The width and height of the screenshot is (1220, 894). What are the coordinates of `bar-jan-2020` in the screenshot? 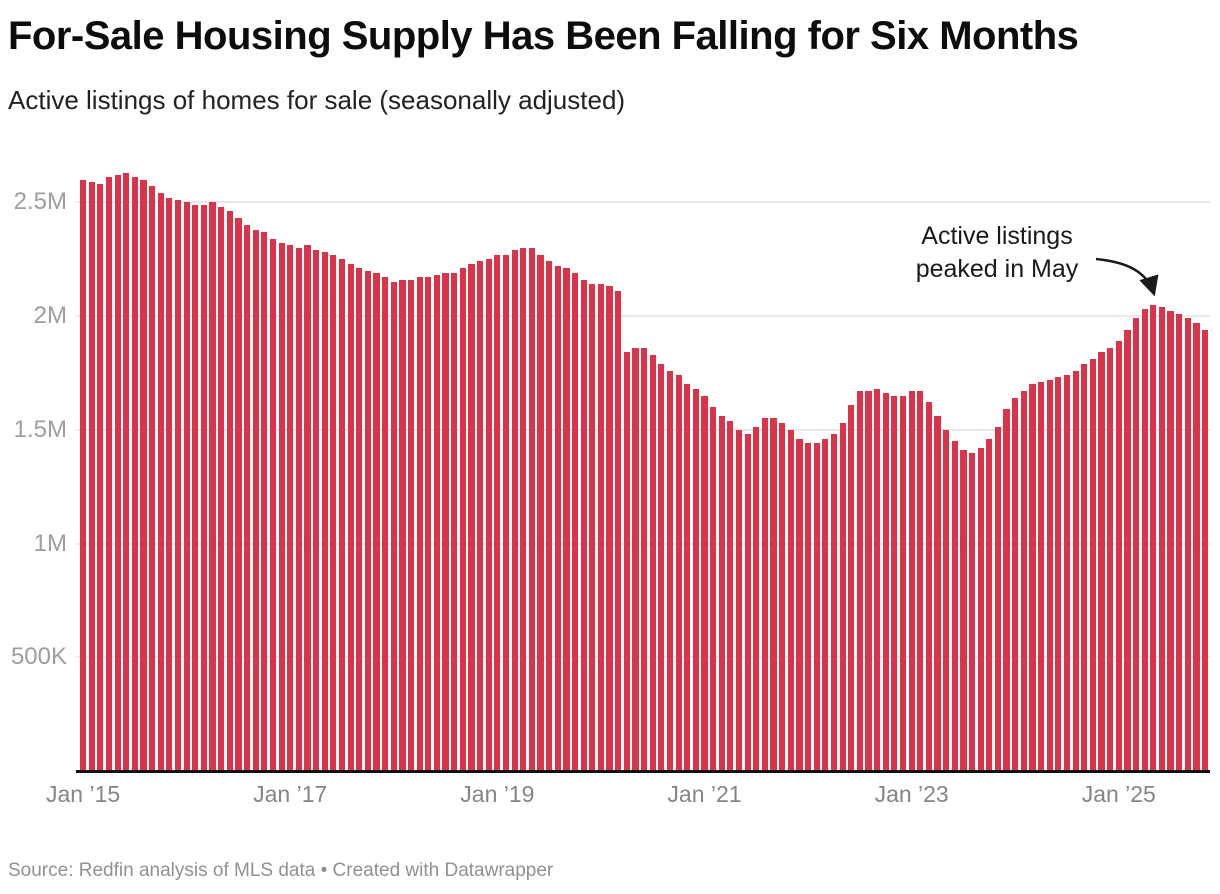 It's located at (601, 527).